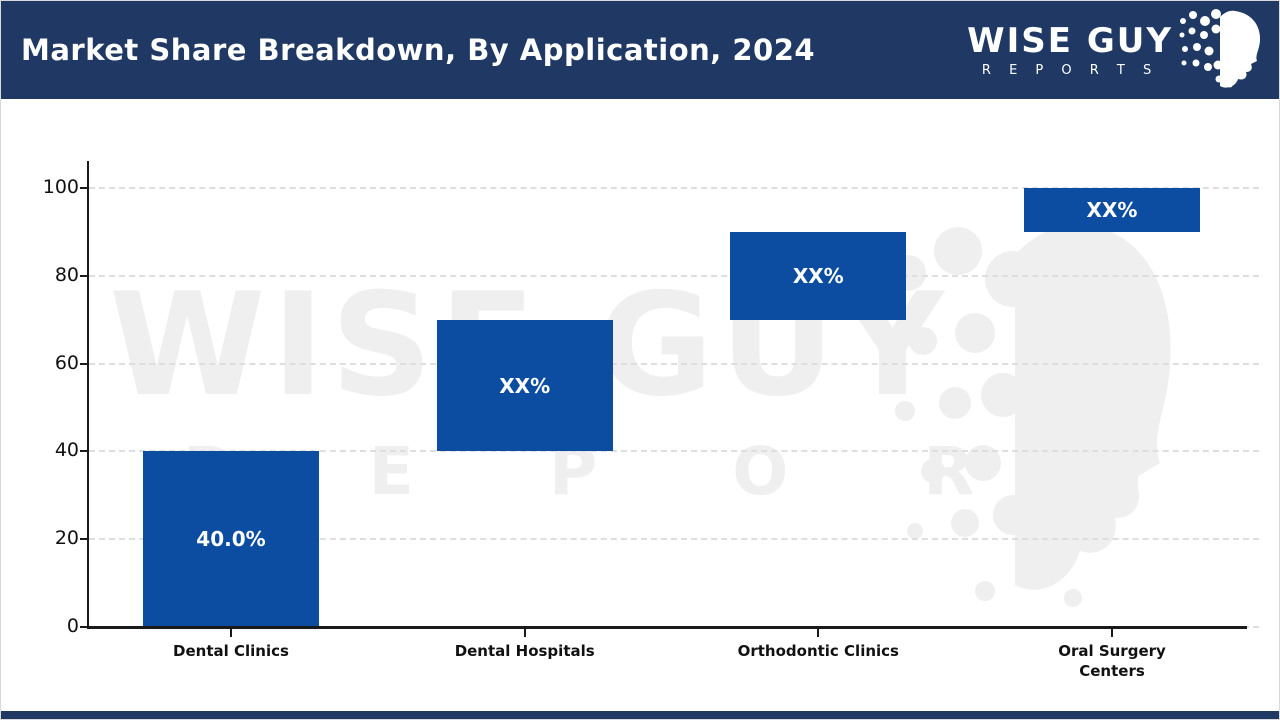 This screenshot has height=720, width=1280. What do you see at coordinates (1070, 70) in the screenshot?
I see `brand-subtitle: R E P O R T S` at bounding box center [1070, 70].